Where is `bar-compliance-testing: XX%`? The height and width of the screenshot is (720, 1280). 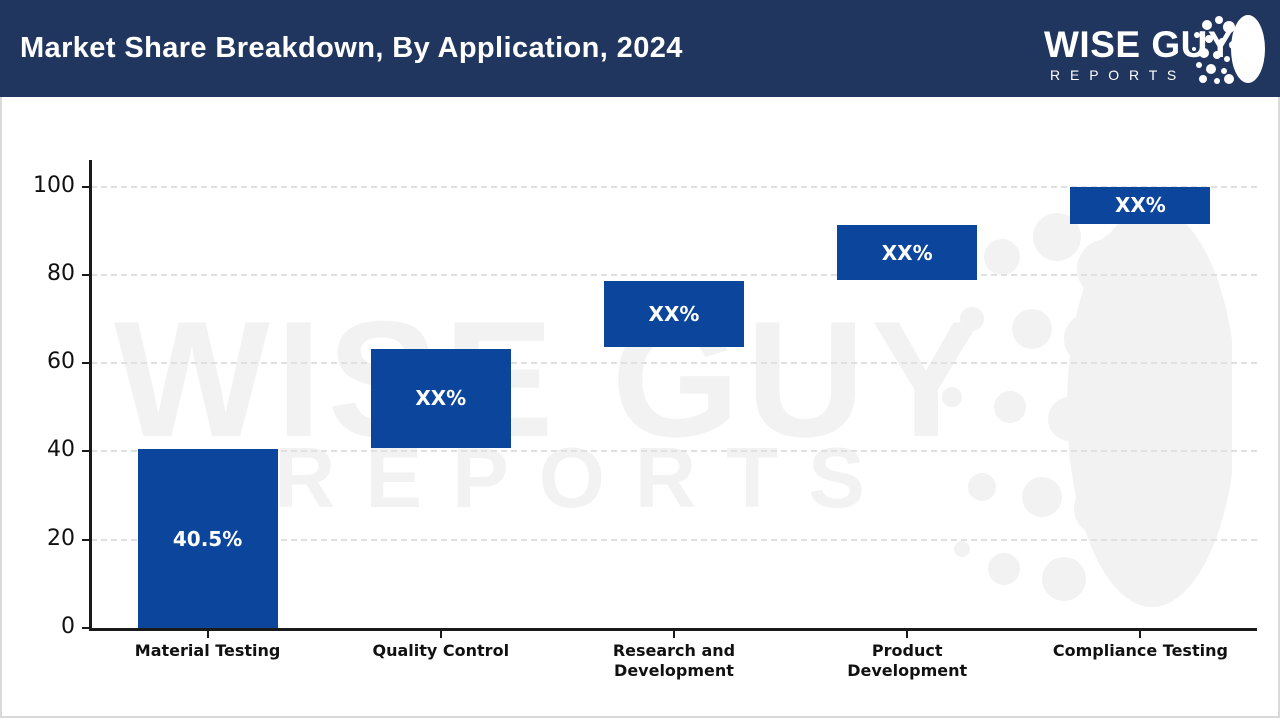 bar-compliance-testing: XX% is located at coordinates (1140, 205).